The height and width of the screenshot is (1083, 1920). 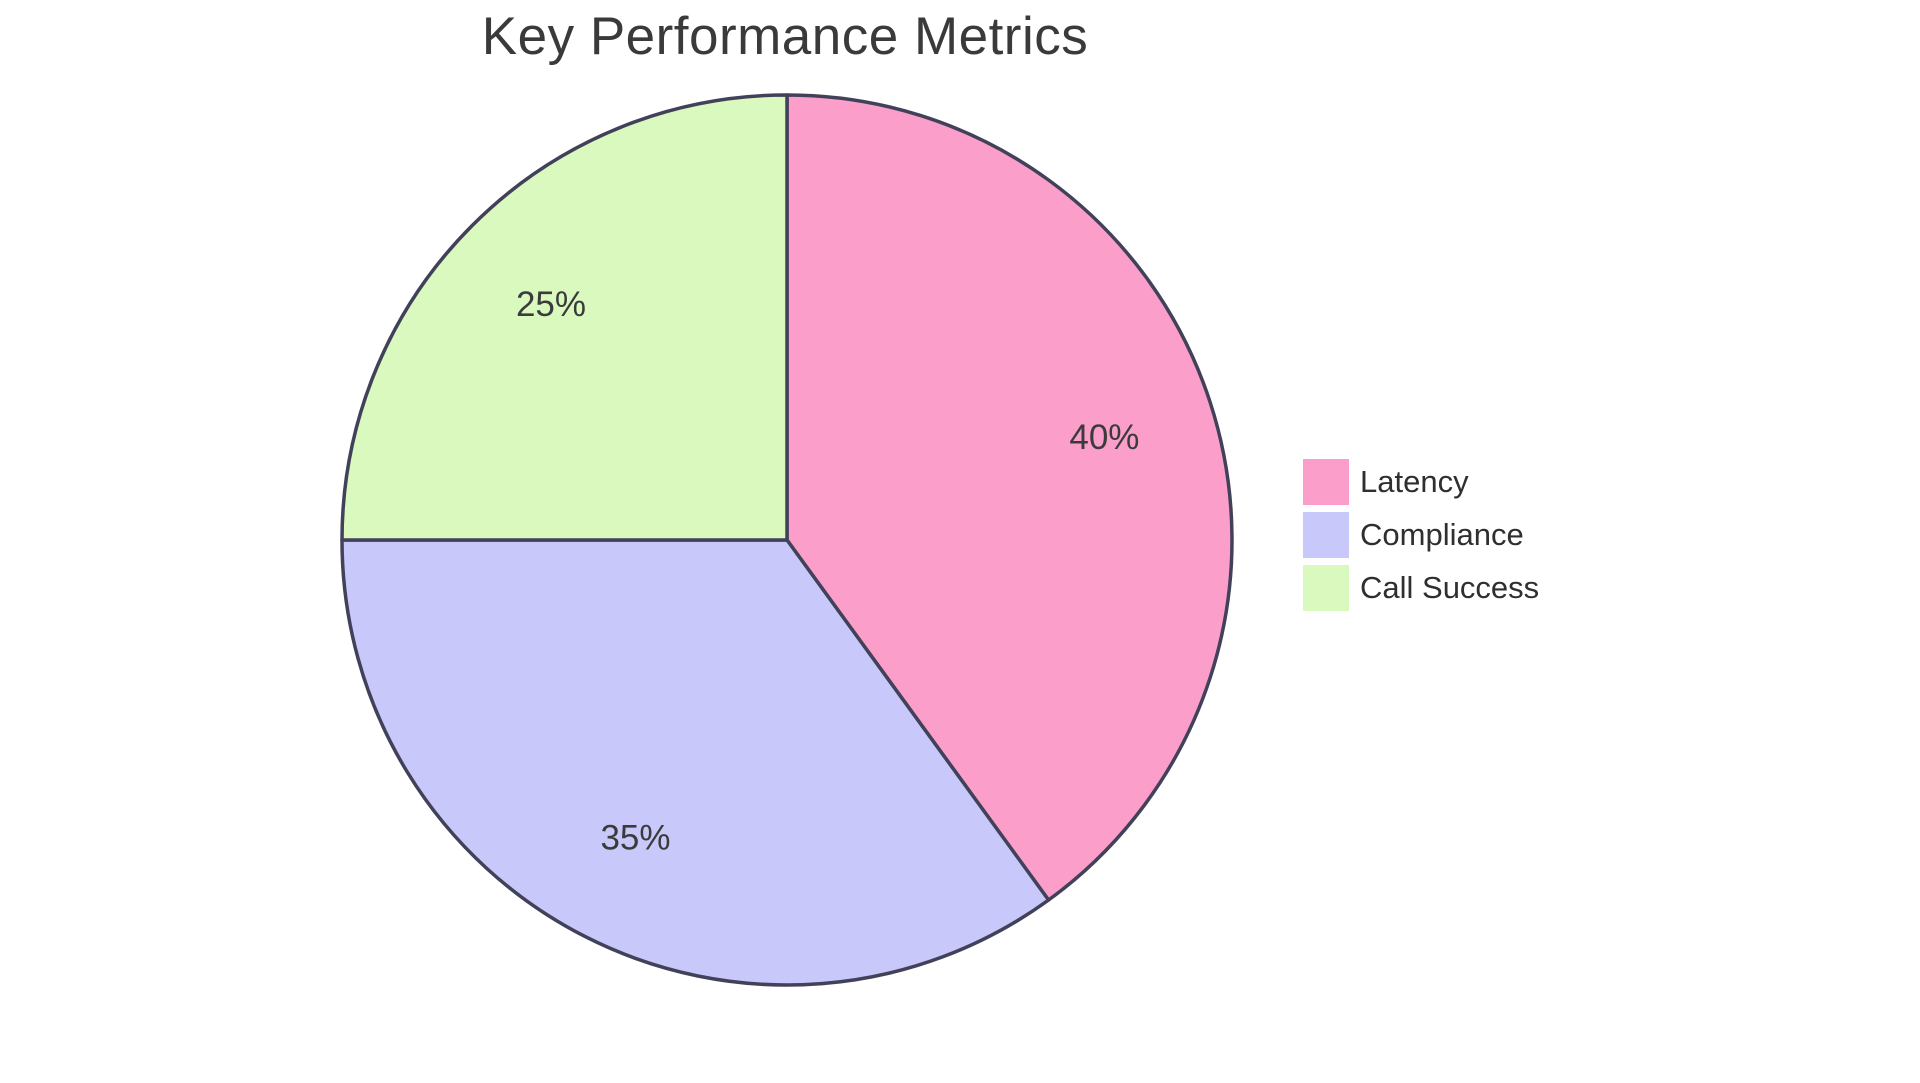 I want to click on pie-slice-call-success, so click(x=564, y=317).